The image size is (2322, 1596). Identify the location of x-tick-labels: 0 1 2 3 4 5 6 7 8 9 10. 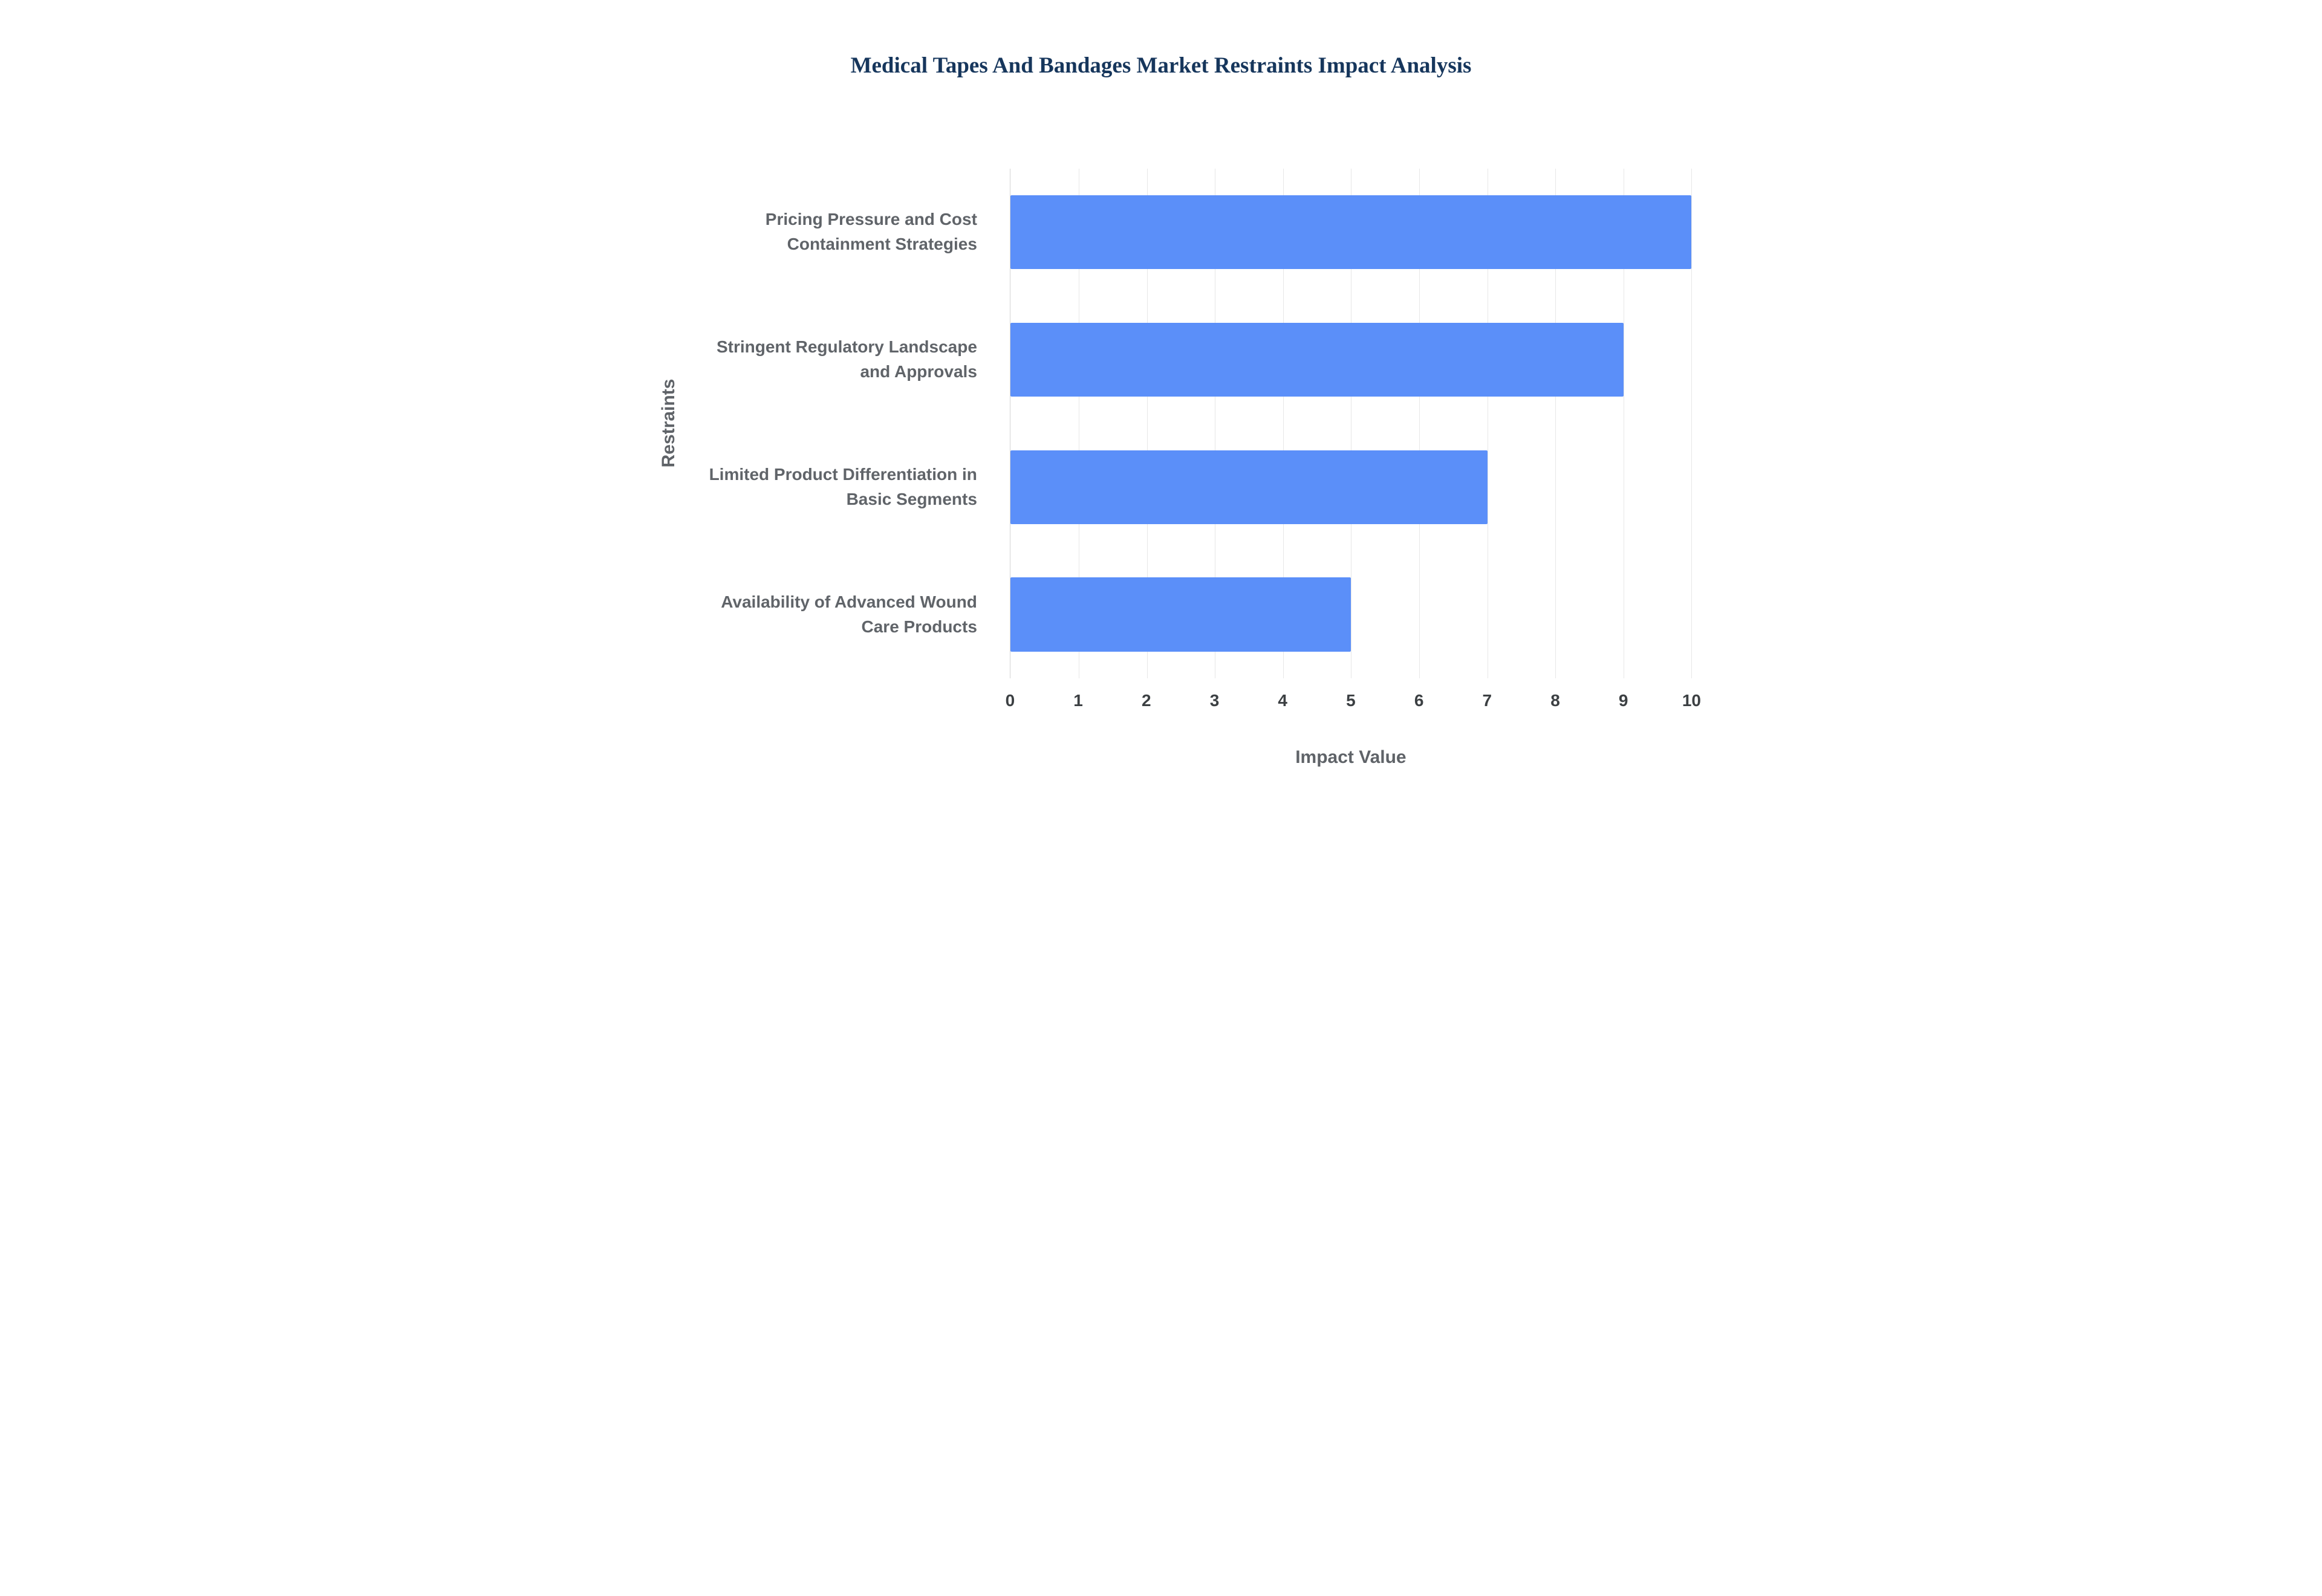
(1353, 702).